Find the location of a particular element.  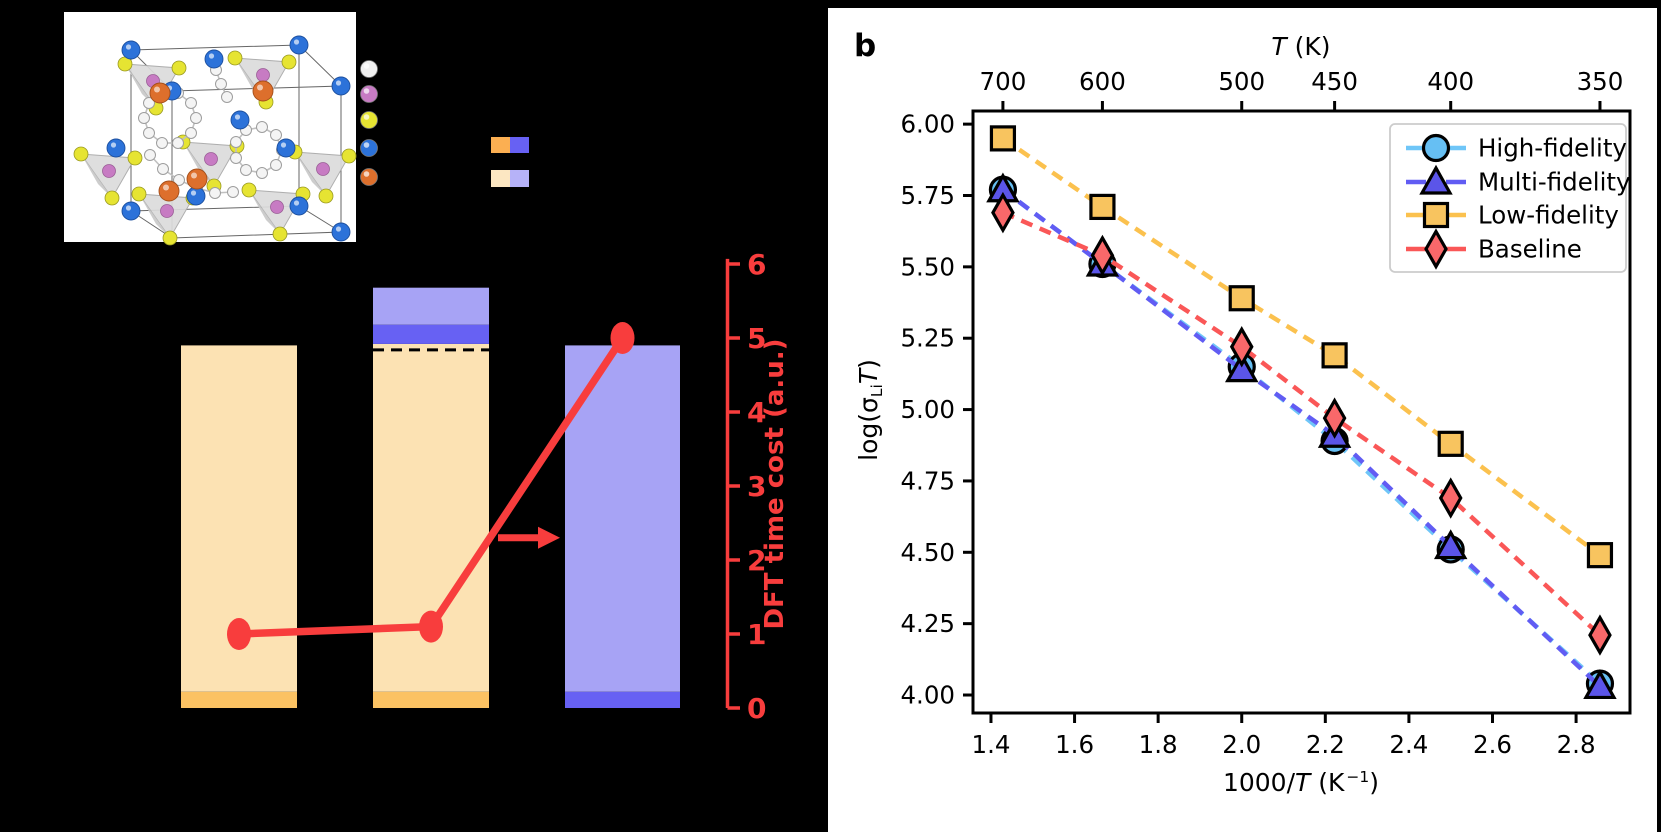

atom-color-legend is located at coordinates (369, 123).